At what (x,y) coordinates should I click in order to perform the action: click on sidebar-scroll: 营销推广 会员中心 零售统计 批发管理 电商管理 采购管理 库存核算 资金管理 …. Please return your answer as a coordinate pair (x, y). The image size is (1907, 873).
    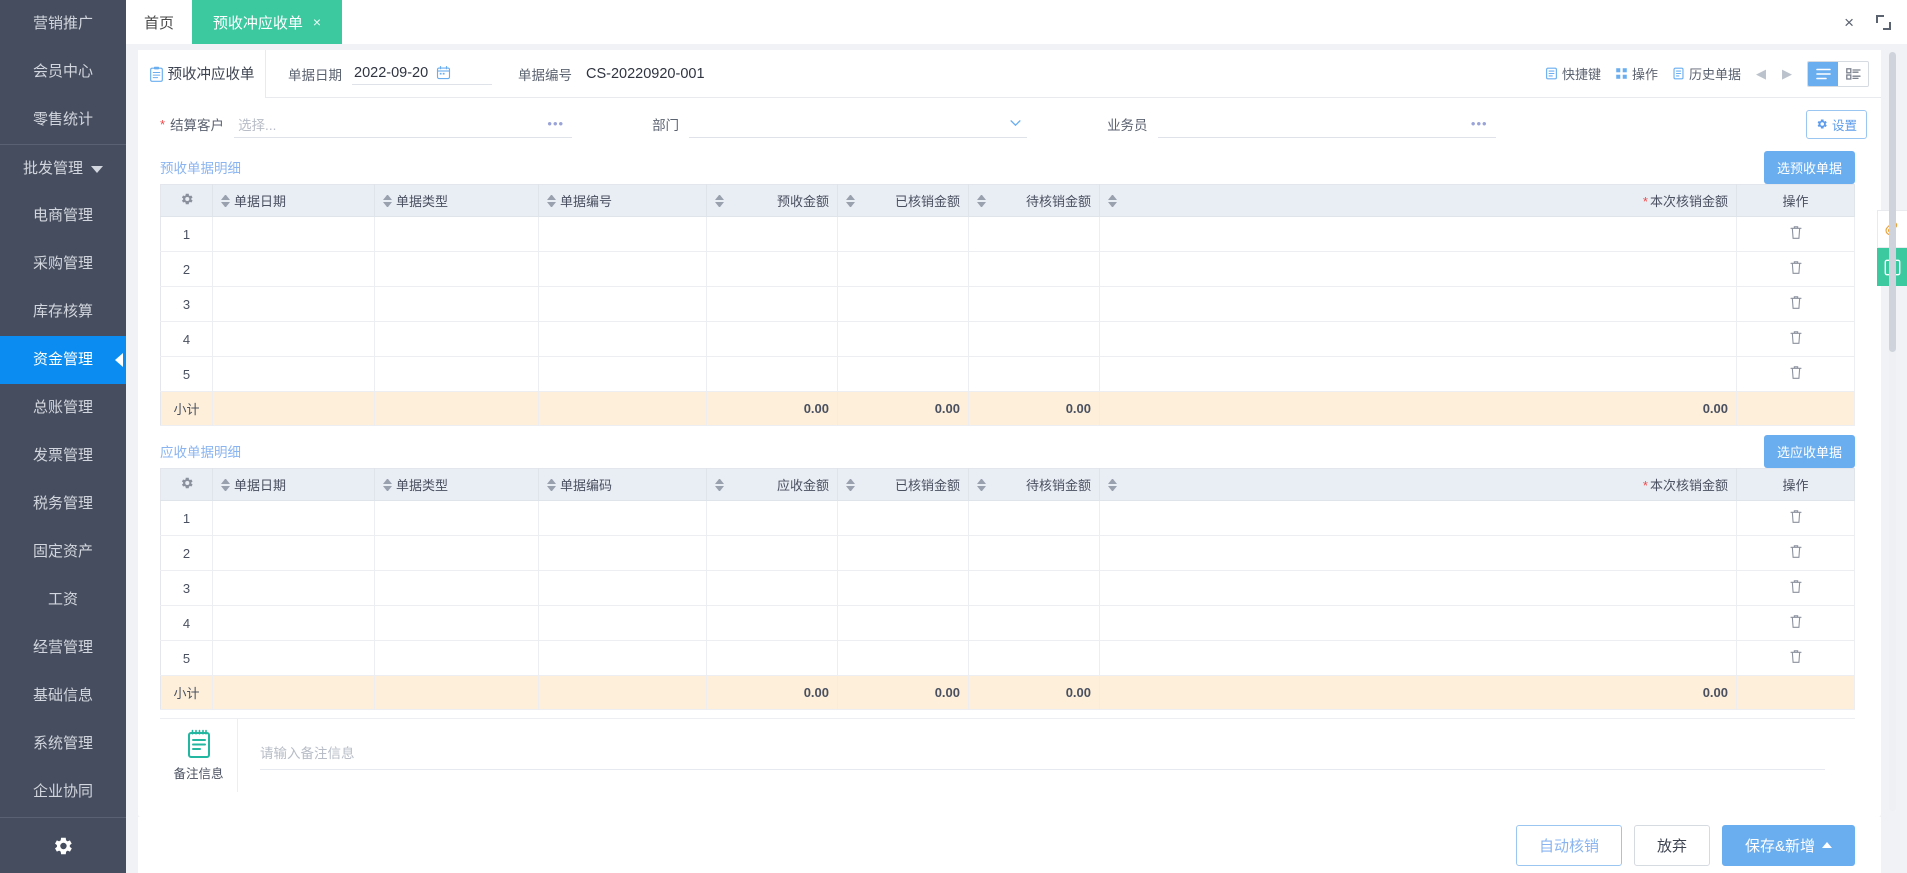
    Looking at the image, I should click on (63, 408).